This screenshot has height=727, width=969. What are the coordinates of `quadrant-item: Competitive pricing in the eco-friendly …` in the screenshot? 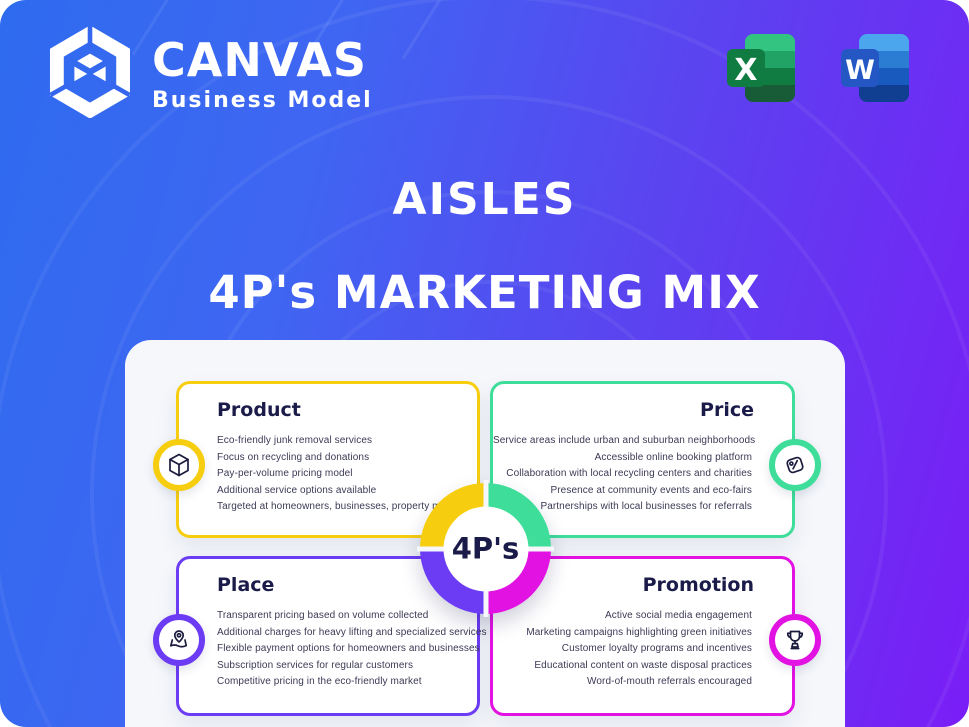 It's located at (319, 681).